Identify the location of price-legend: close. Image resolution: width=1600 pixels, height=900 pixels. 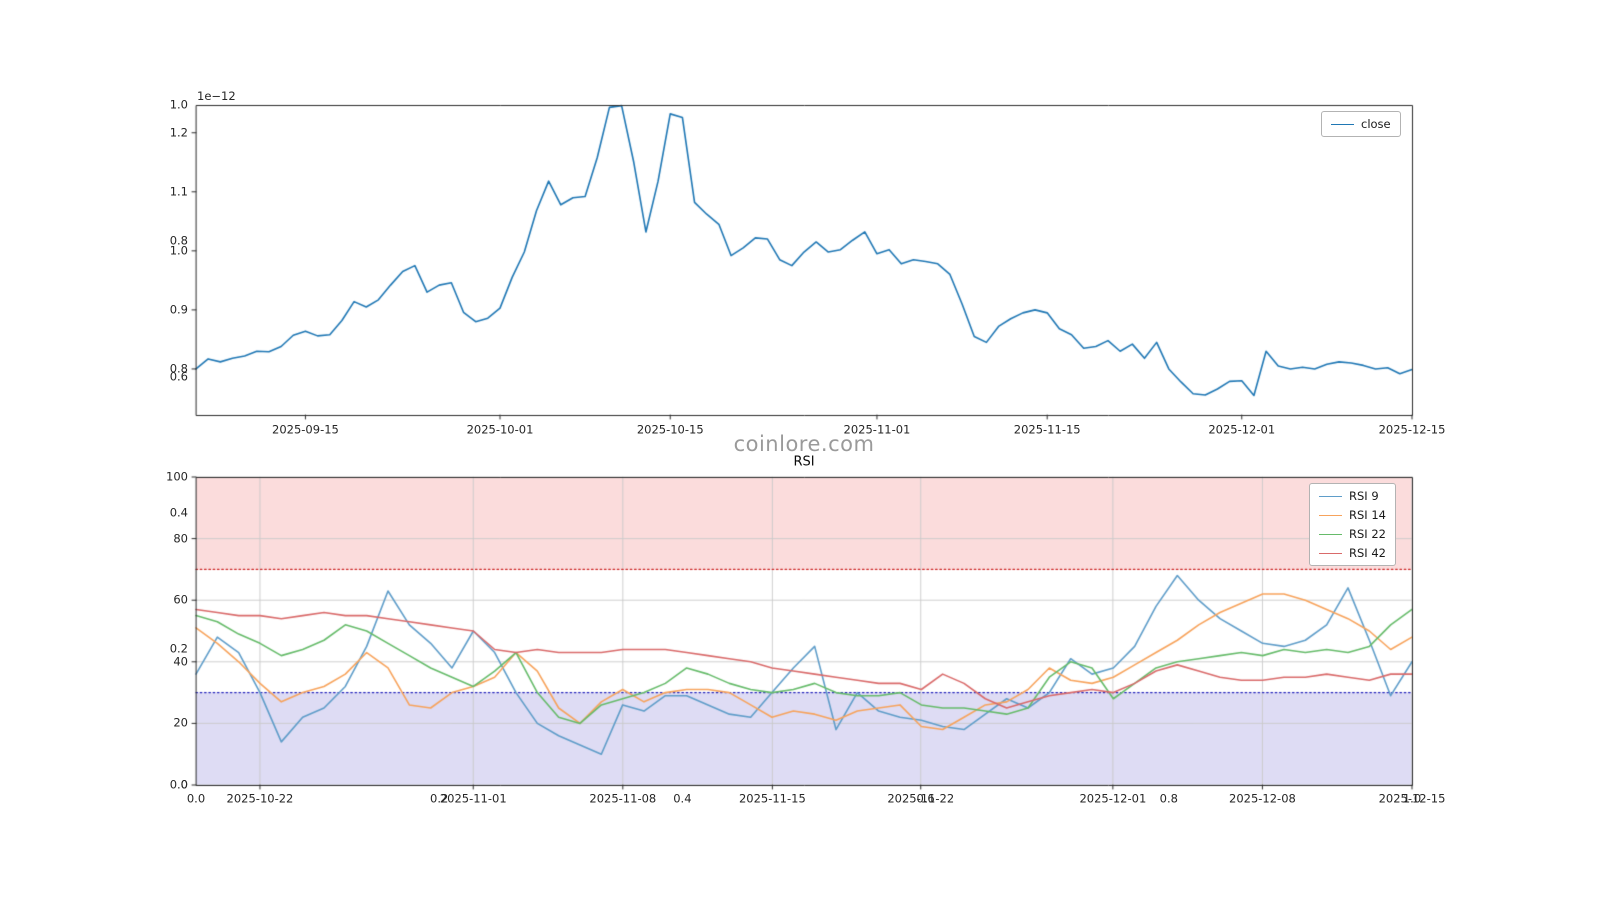
(1361, 124).